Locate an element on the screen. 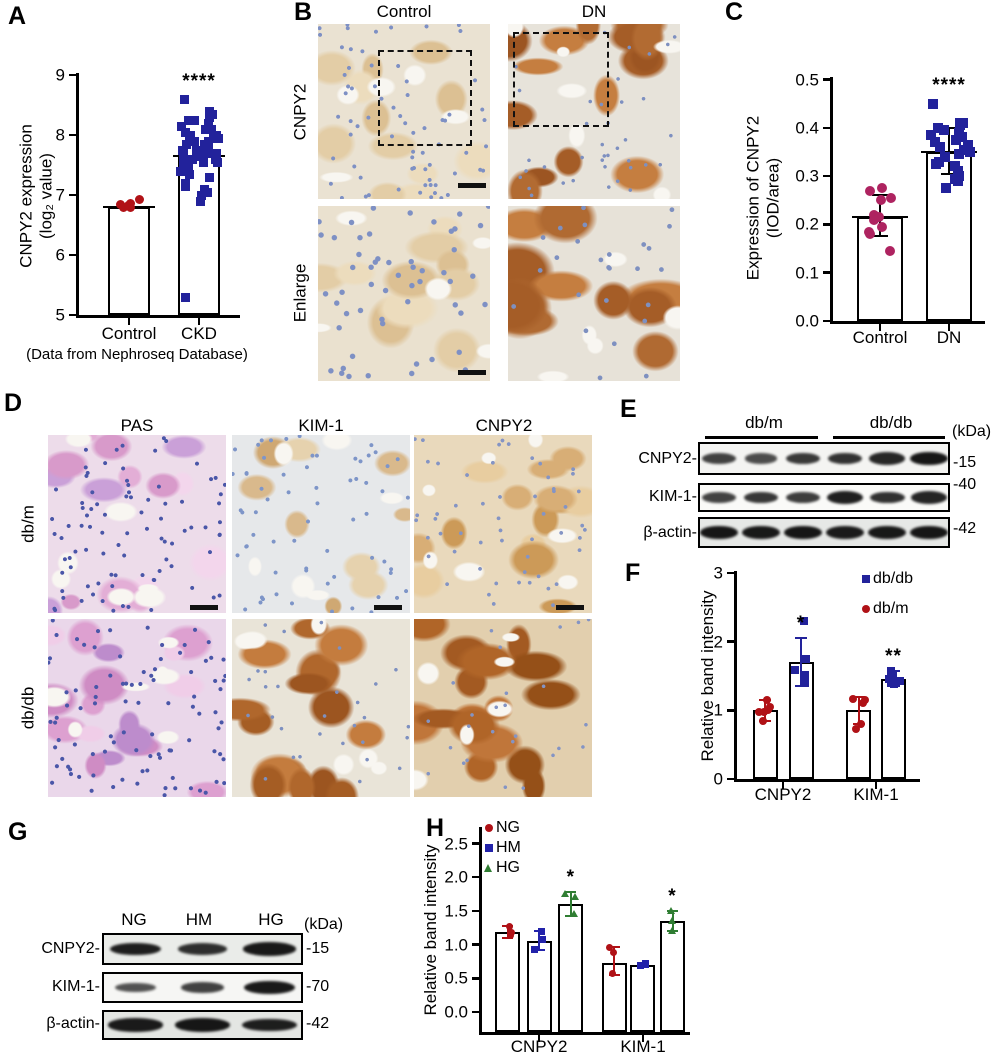 The width and height of the screenshot is (1000, 1058). blot-g-kda-15: -15 is located at coordinates (318, 948).